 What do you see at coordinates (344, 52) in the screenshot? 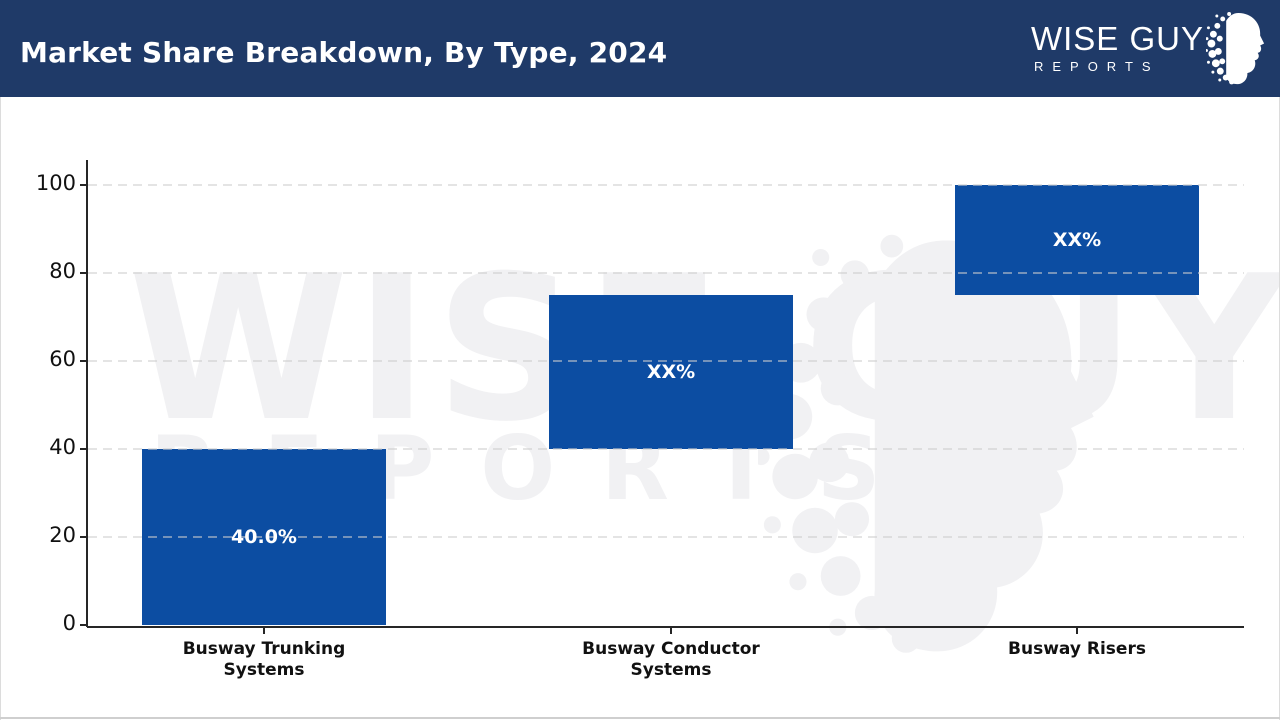
I see `page-title: Market Share Breakdown, By Type, 2024` at bounding box center [344, 52].